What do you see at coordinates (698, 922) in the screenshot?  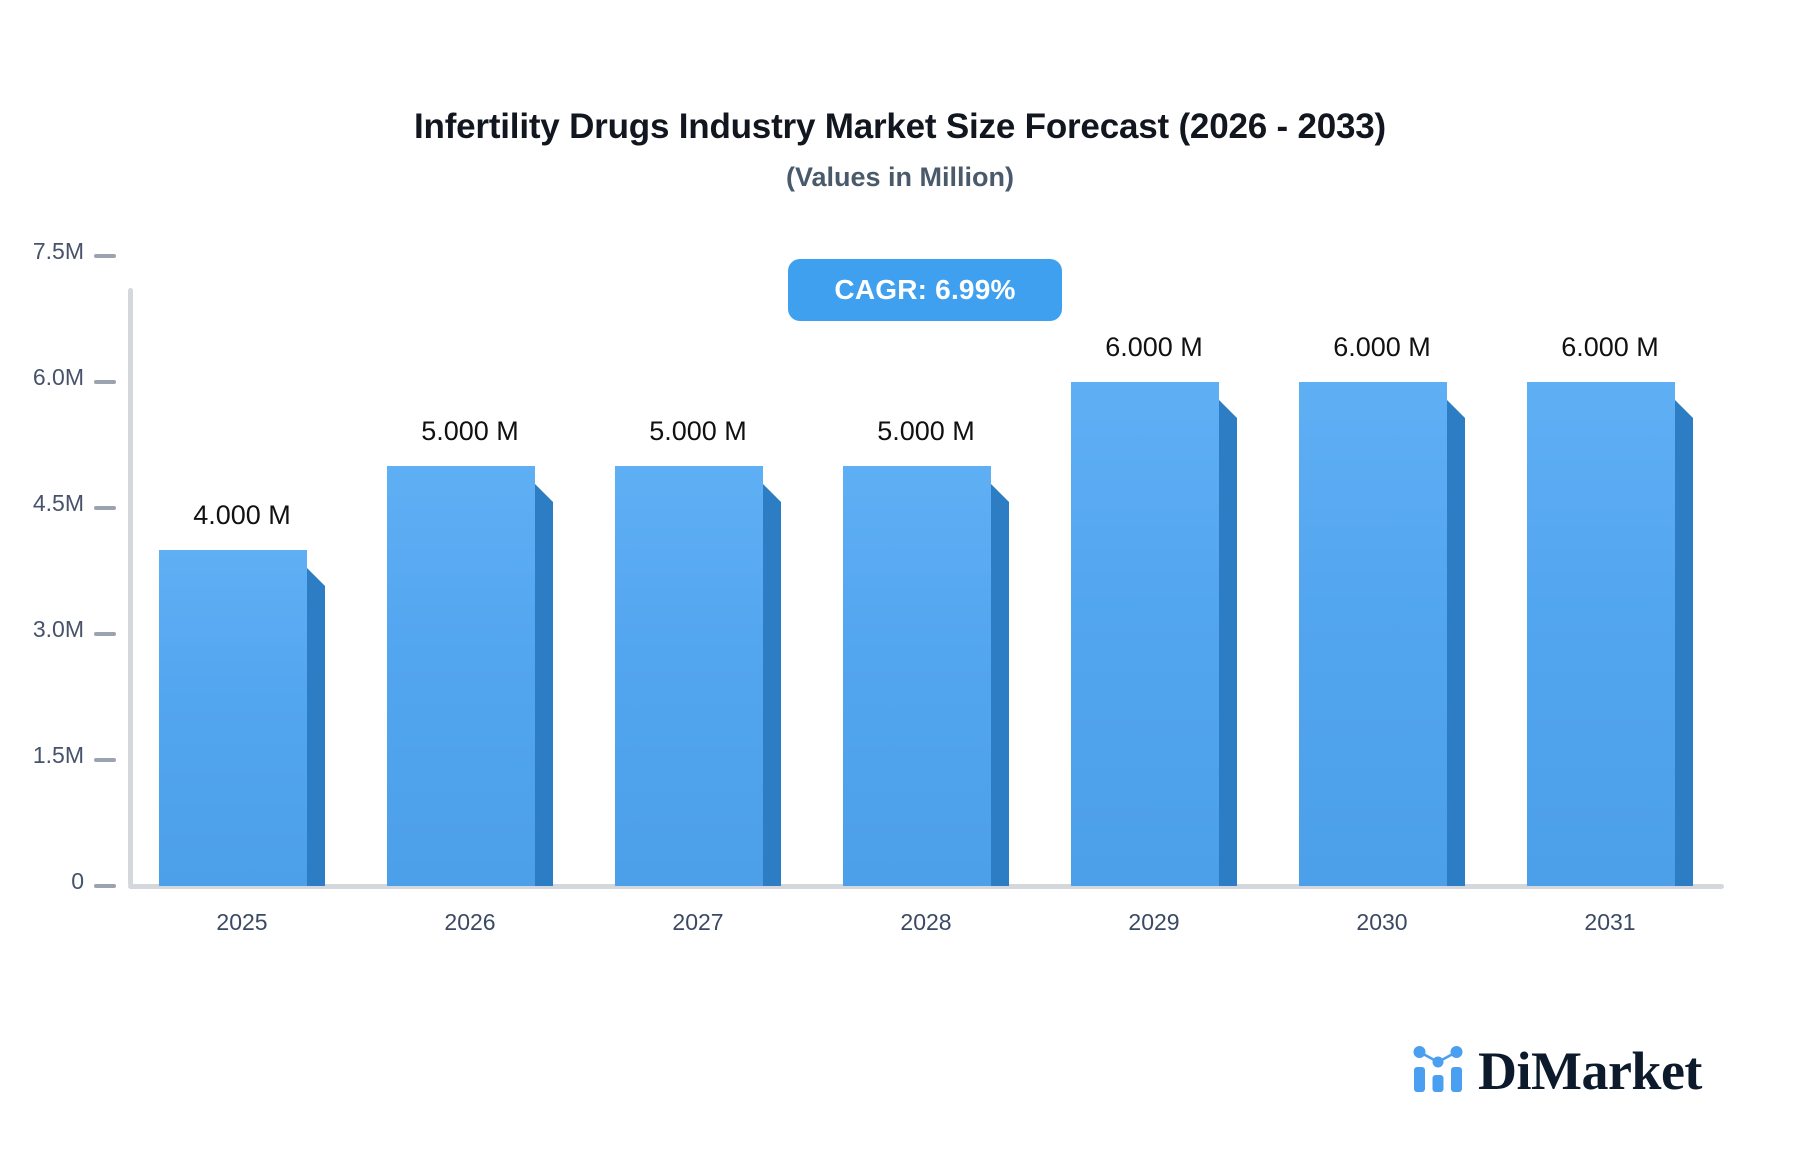 I see `x-axis-tick-label: 2027` at bounding box center [698, 922].